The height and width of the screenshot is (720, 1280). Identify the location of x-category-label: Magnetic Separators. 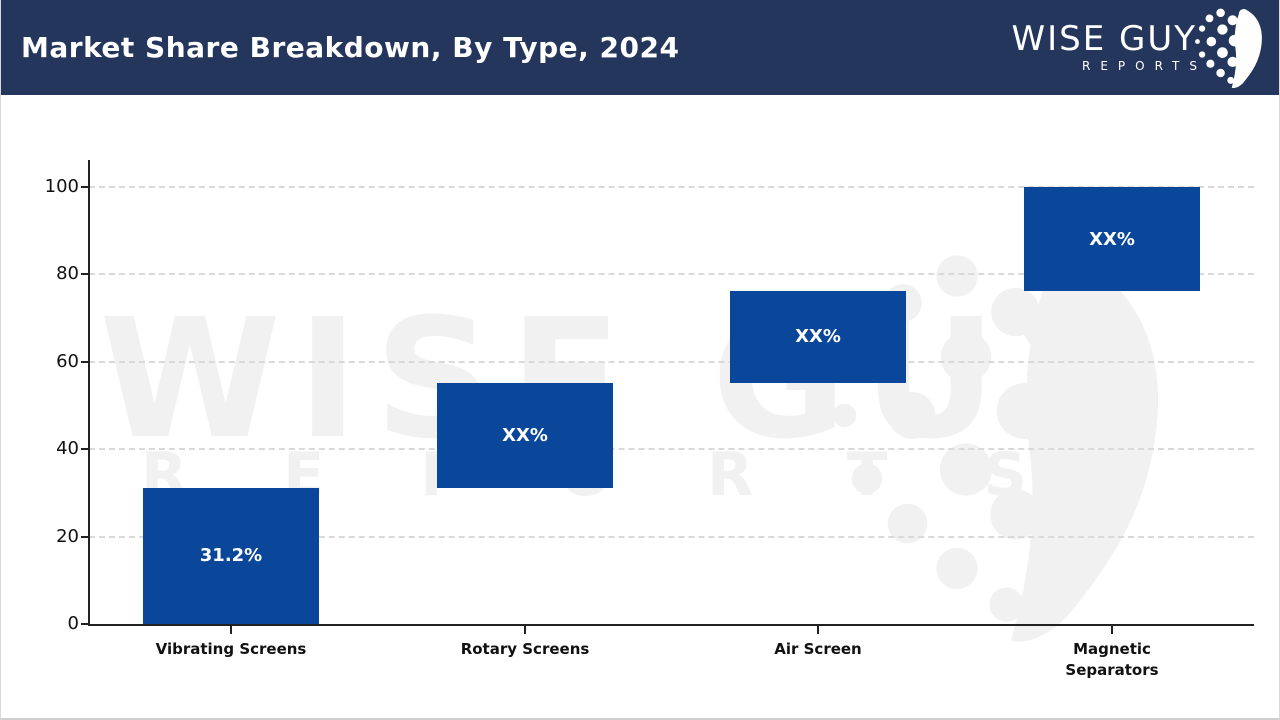
(1112, 659).